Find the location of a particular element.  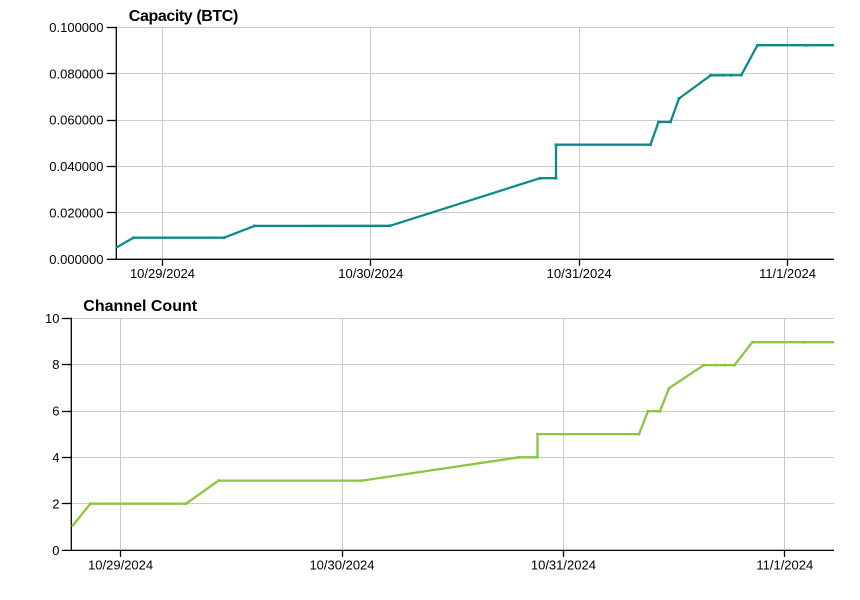

svg-text: 0.100000 is located at coordinates (76, 27).